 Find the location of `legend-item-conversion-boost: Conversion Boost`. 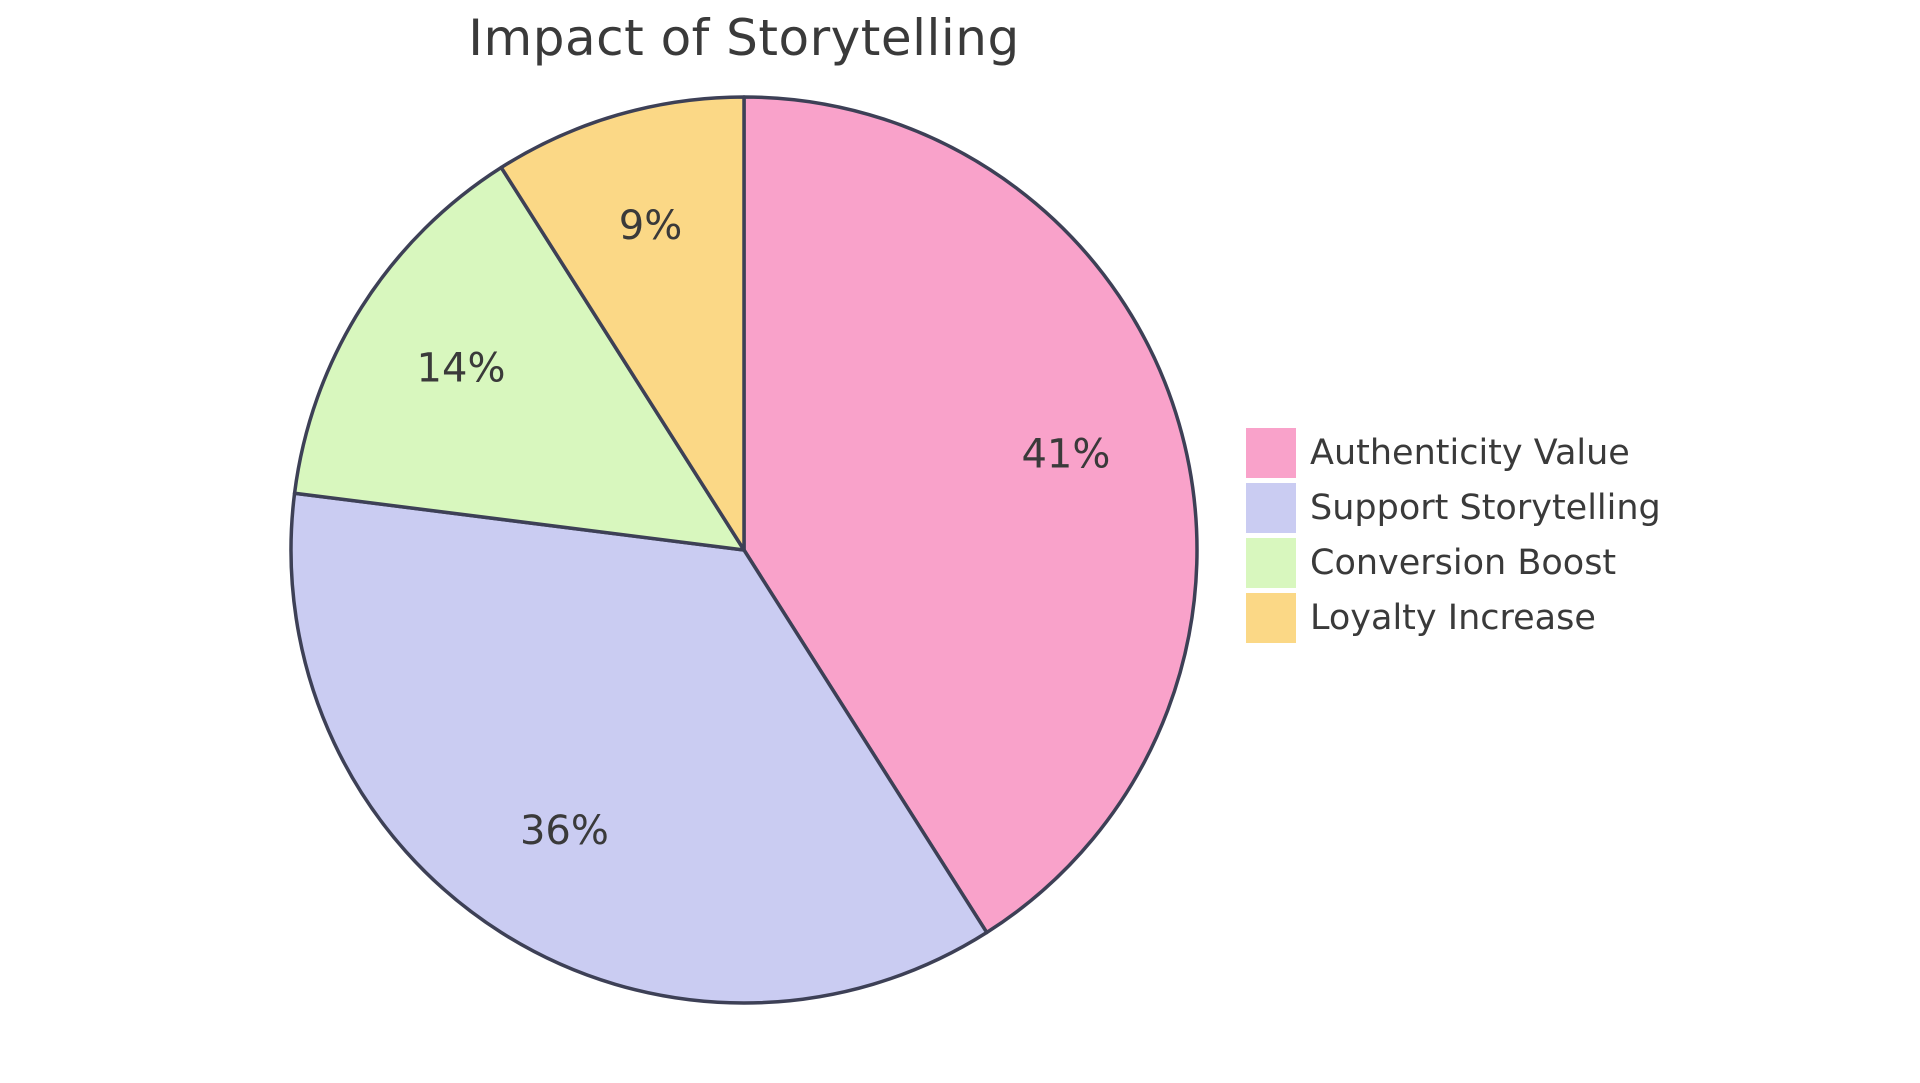

legend-item-conversion-boost: Conversion Boost is located at coordinates (1453, 563).